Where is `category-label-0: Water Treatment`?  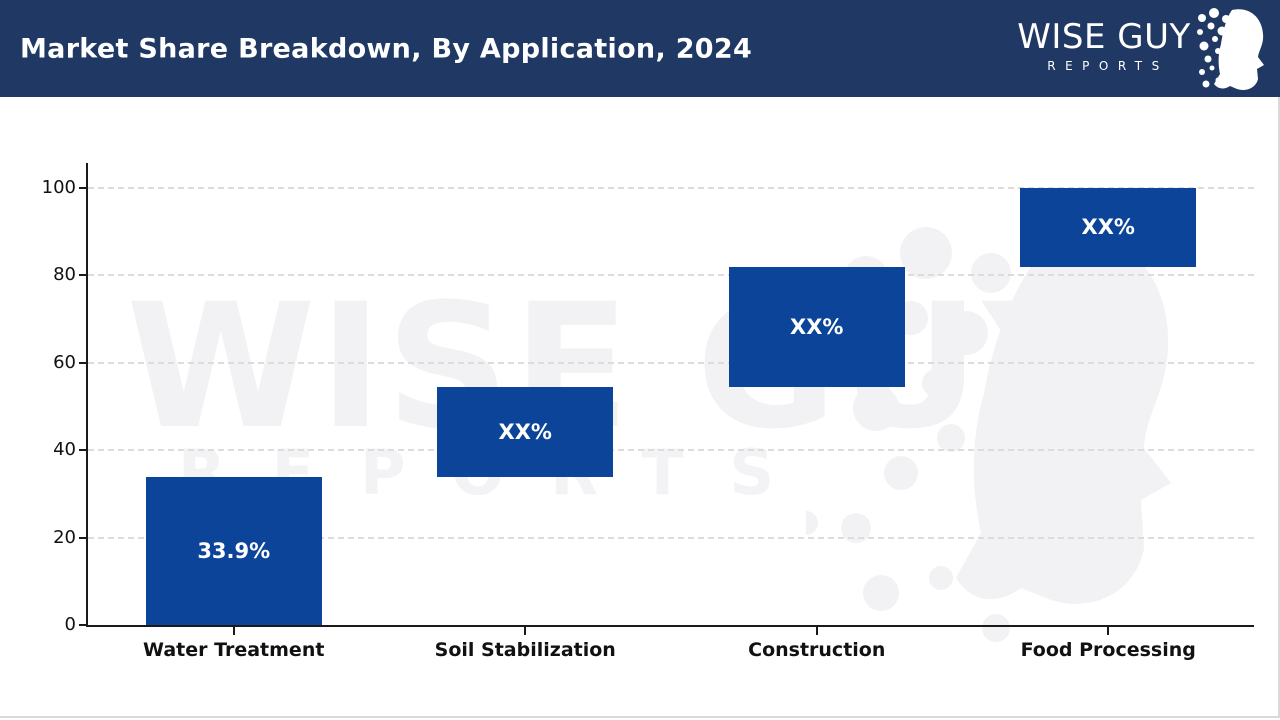
category-label-0: Water Treatment is located at coordinates (234, 650).